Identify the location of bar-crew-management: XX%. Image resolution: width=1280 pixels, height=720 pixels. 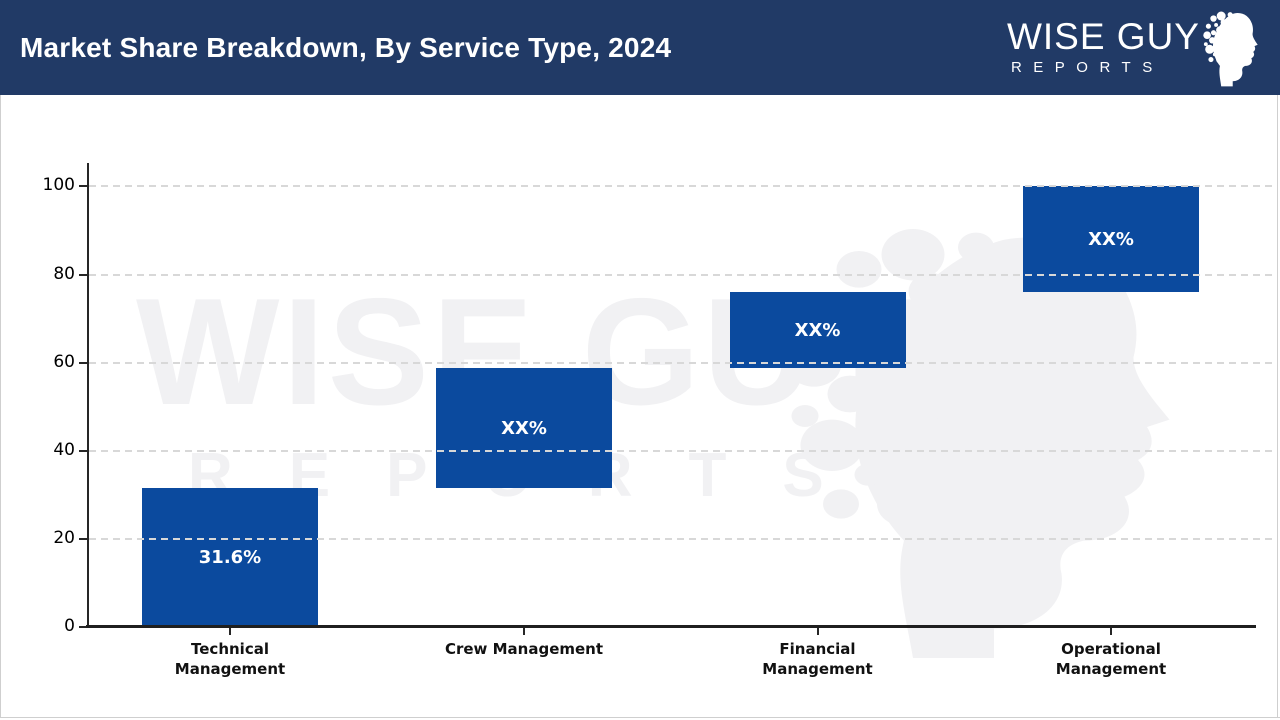
(524, 428).